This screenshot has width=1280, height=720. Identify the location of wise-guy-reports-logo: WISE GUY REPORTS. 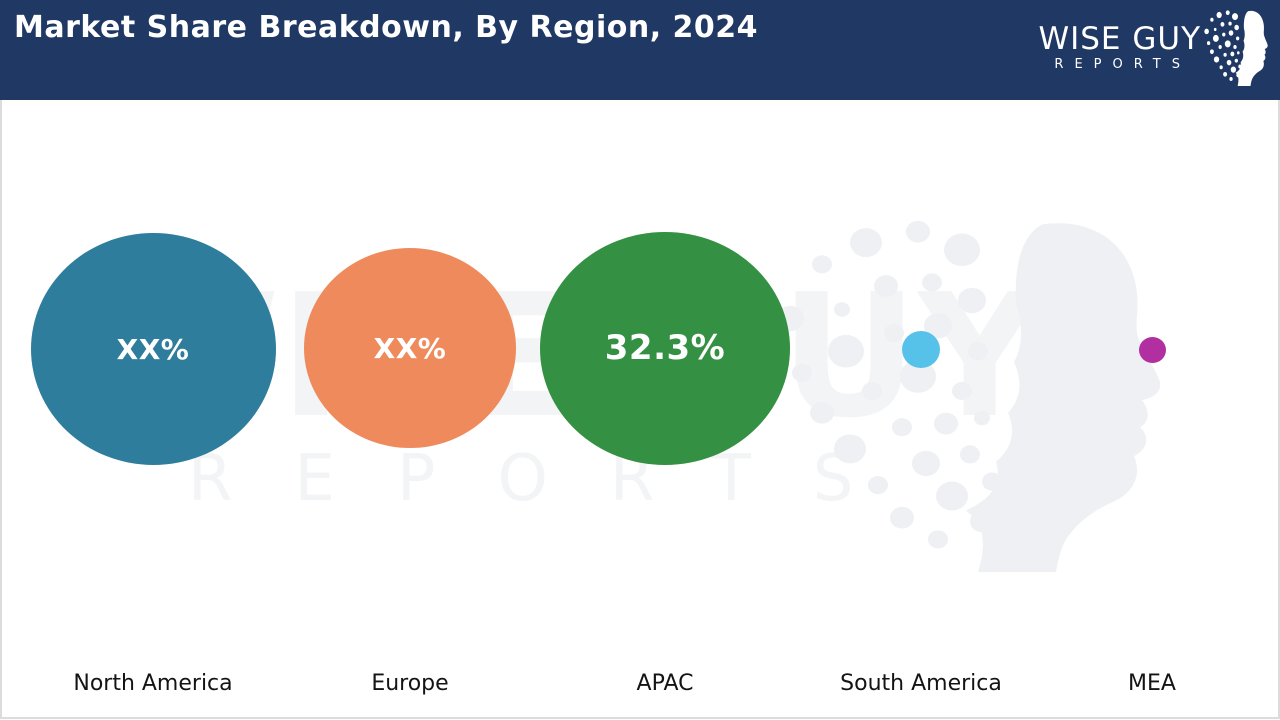
(1153, 47).